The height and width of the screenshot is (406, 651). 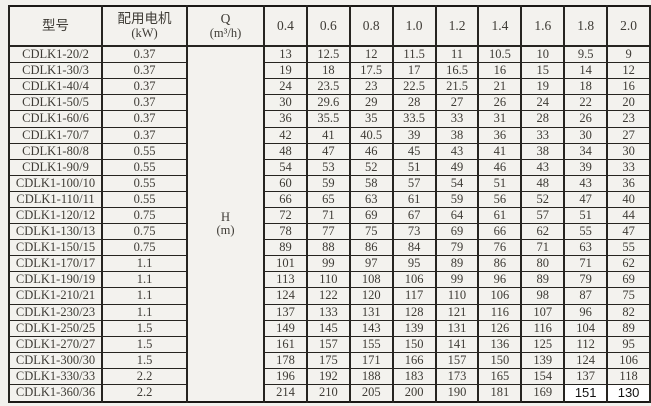 I want to click on head-value-cell: 61, so click(x=414, y=199).